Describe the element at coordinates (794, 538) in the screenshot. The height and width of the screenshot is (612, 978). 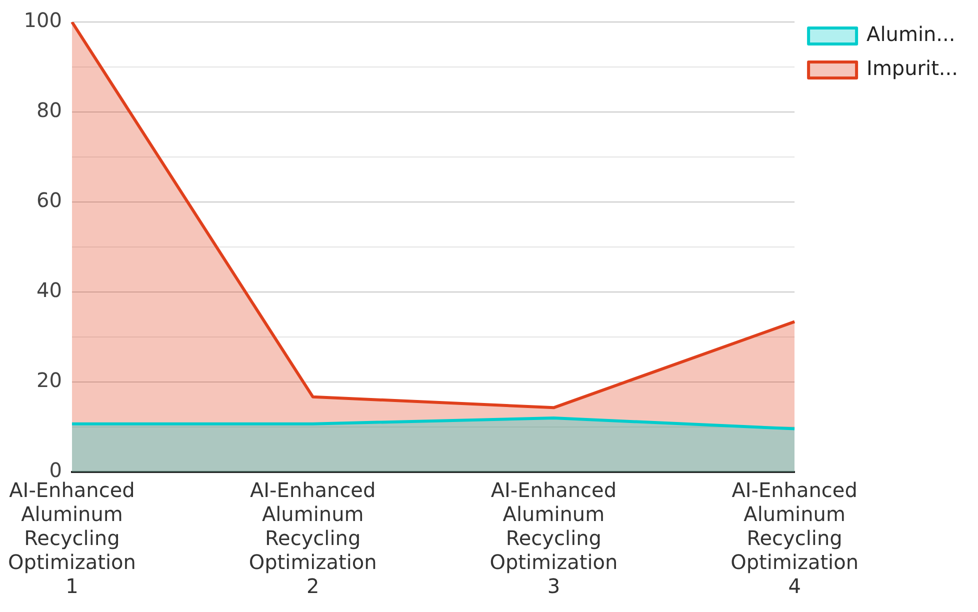
I see `x-tick-label: AI-Enhanced Aluminum Recycling Optimization 4` at that location.